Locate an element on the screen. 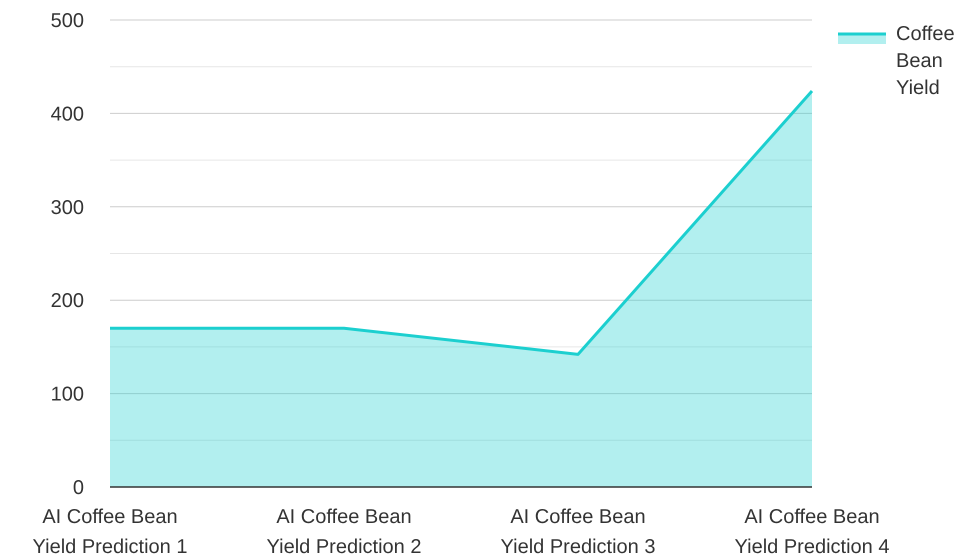 The image size is (972, 559). y-tick-label: 300 is located at coordinates (67, 207).